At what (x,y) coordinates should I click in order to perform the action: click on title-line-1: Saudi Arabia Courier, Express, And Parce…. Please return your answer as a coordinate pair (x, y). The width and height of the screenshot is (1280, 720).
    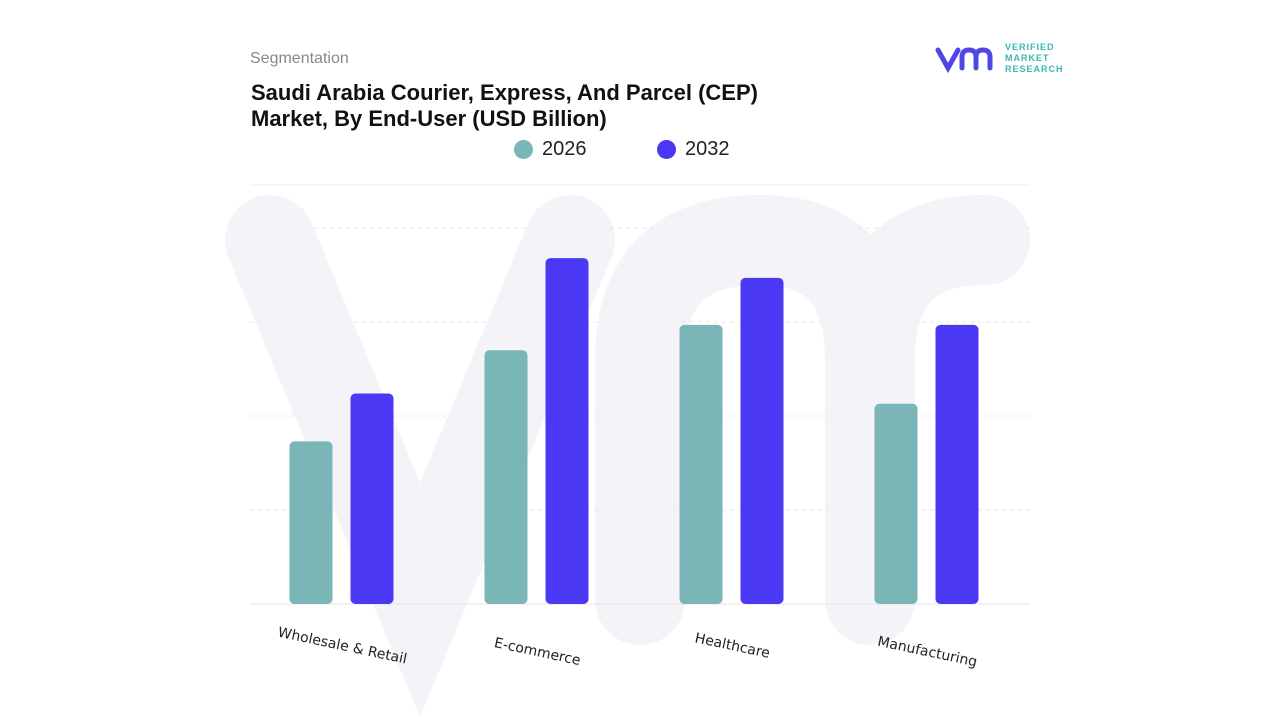
    Looking at the image, I should click on (504, 92).